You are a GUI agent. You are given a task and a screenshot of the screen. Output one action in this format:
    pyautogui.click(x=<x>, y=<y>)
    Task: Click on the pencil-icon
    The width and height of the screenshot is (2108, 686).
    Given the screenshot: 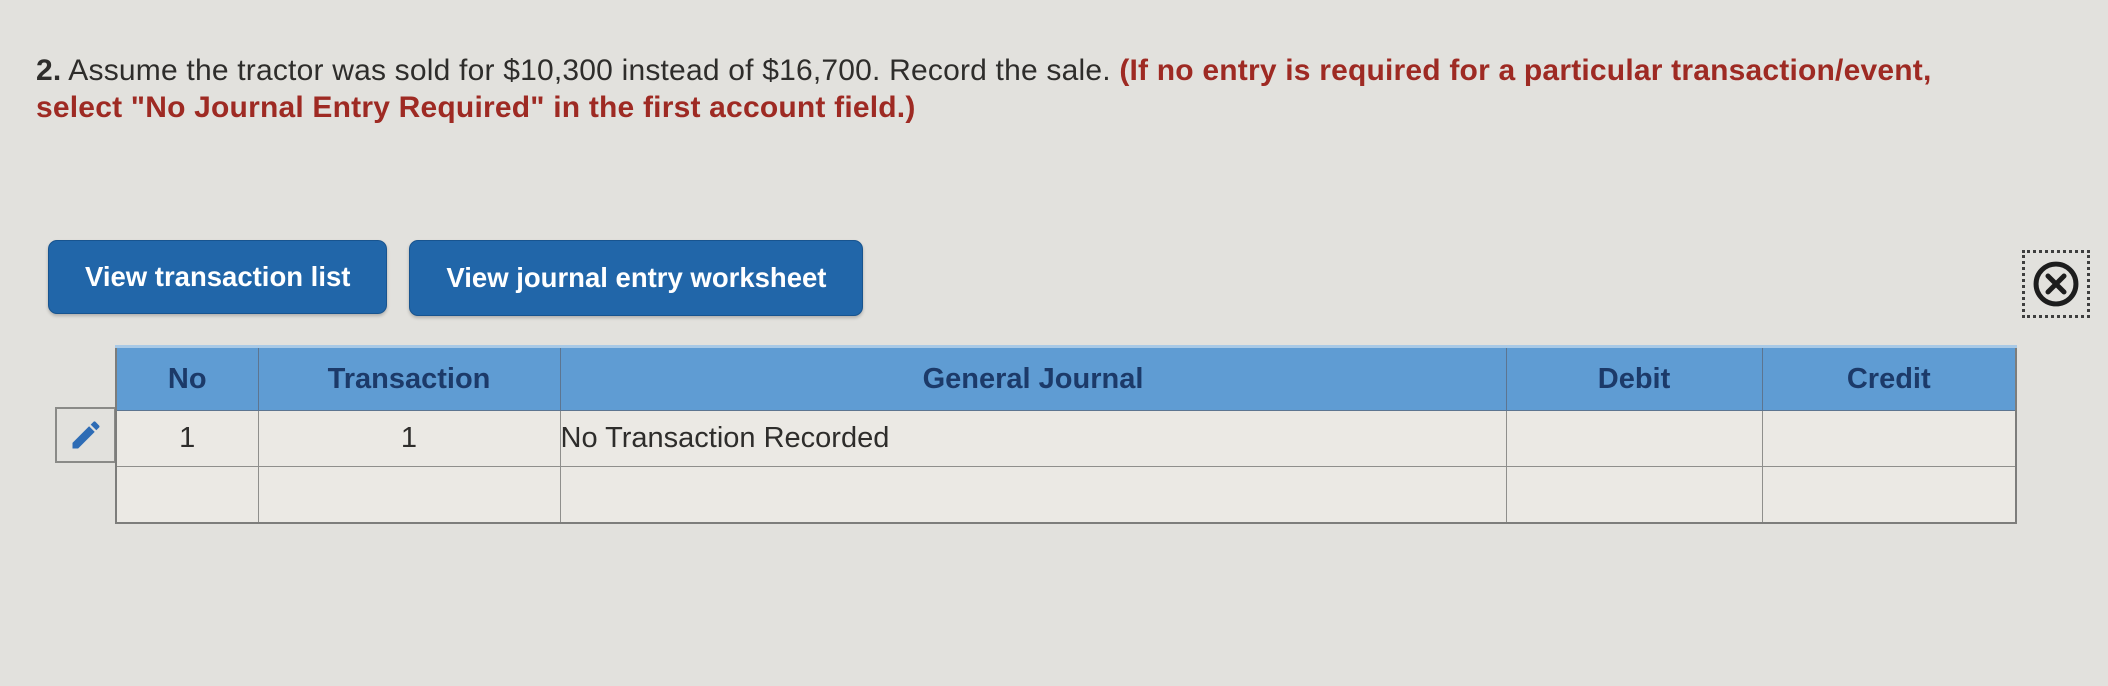 What is the action you would take?
    pyautogui.click(x=86, y=435)
    